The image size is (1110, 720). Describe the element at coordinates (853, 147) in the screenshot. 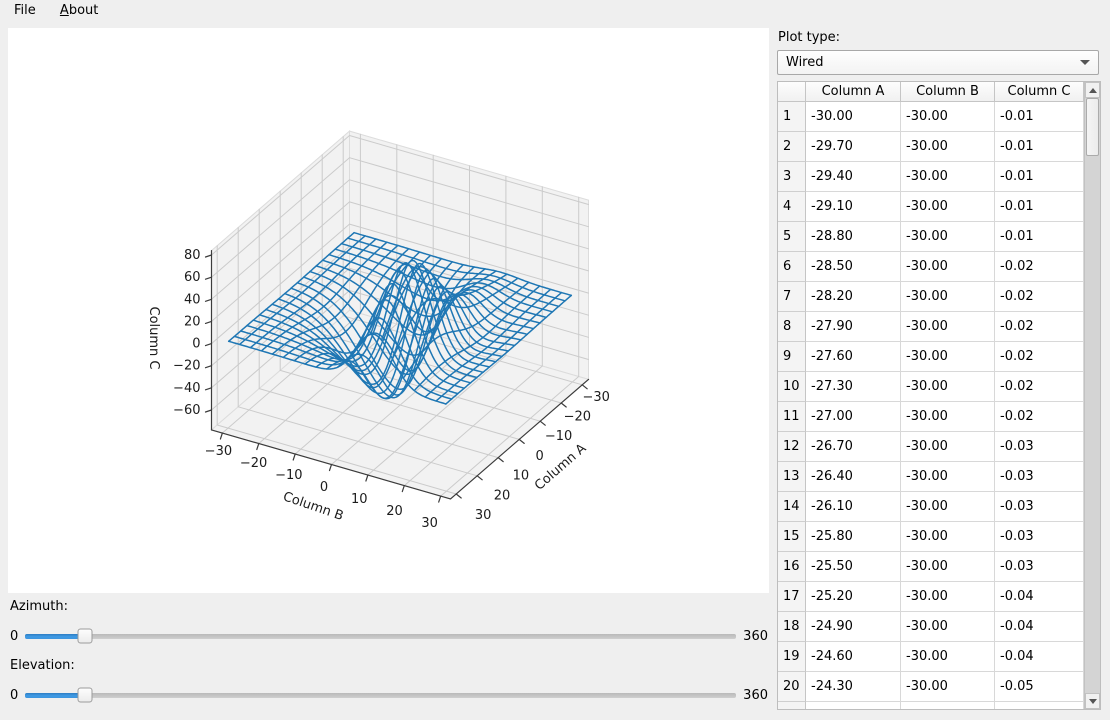

I see `cell-column-a: -29.70` at that location.